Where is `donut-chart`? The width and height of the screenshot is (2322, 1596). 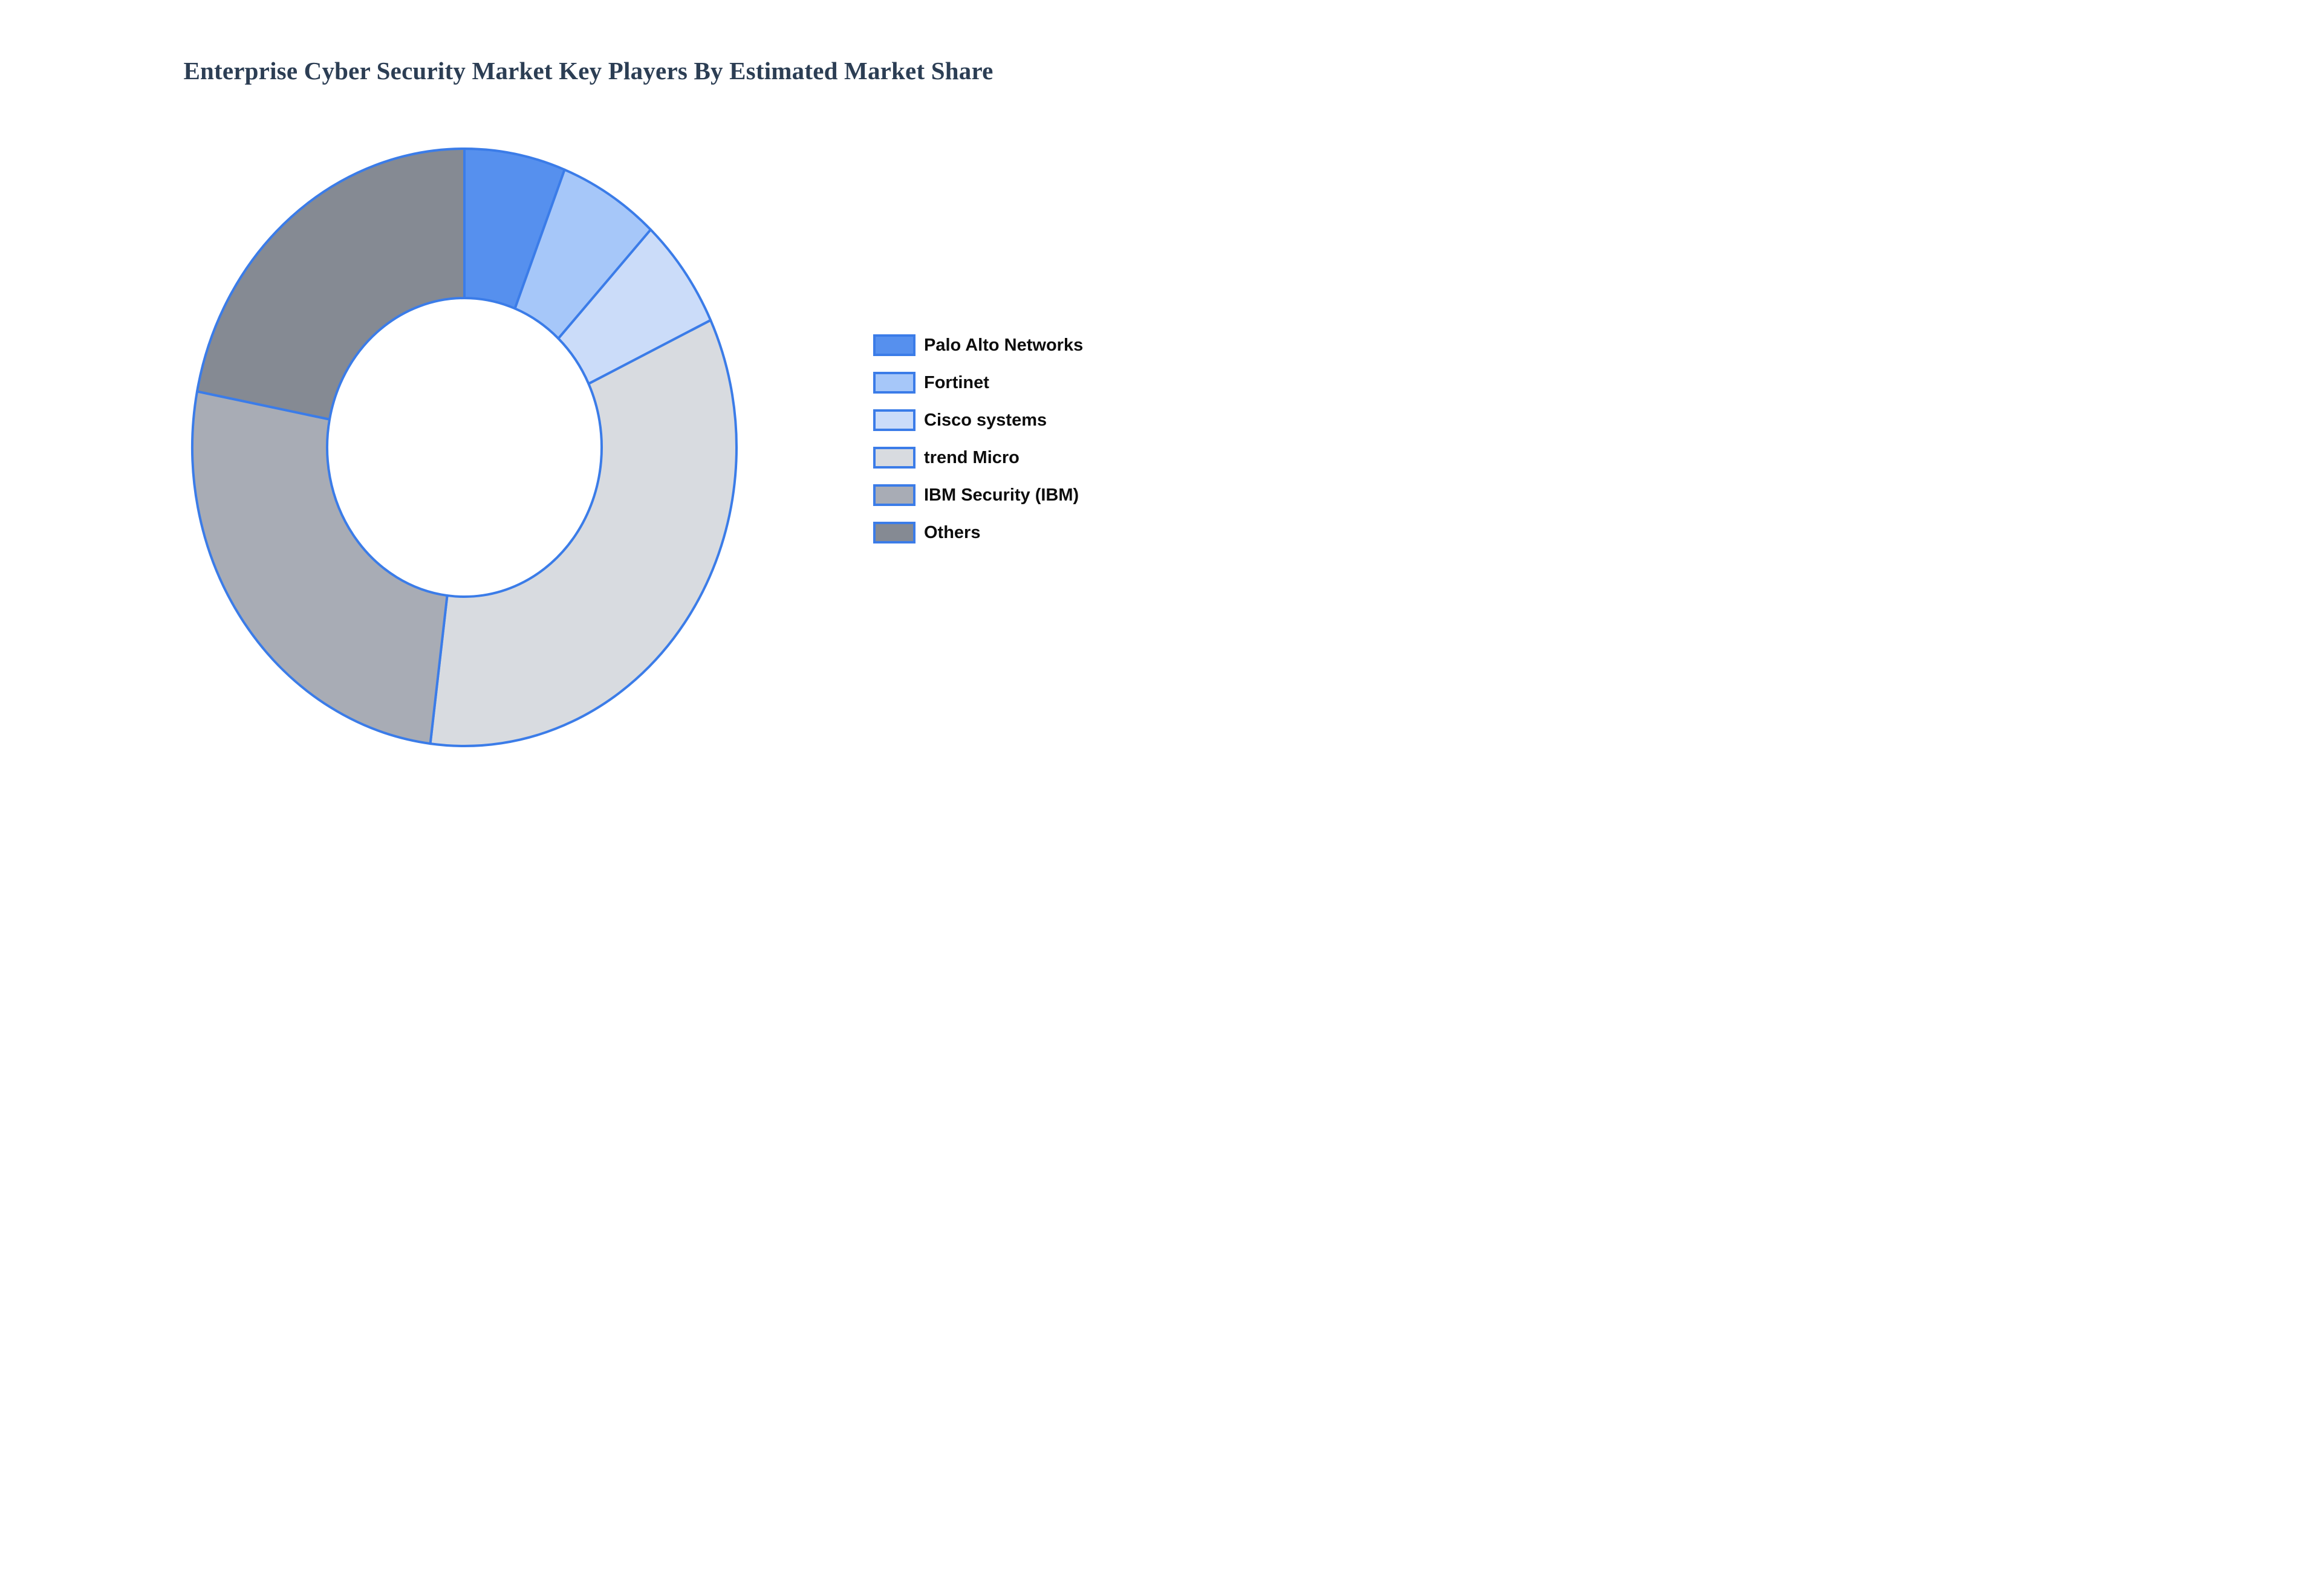
donut-chart is located at coordinates (464, 447).